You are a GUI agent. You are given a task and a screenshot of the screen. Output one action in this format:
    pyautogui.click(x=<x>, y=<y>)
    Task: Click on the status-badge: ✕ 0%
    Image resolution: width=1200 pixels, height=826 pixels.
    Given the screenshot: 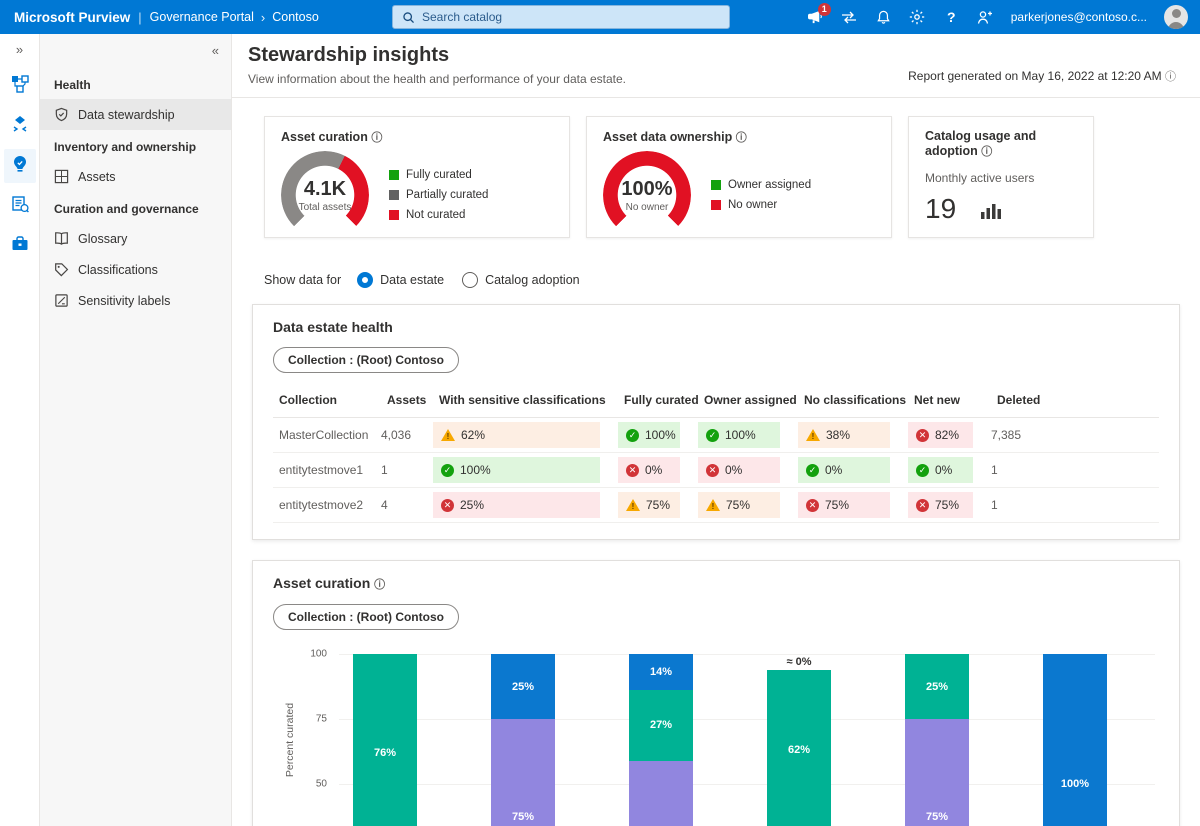 What is the action you would take?
    pyautogui.click(x=649, y=470)
    